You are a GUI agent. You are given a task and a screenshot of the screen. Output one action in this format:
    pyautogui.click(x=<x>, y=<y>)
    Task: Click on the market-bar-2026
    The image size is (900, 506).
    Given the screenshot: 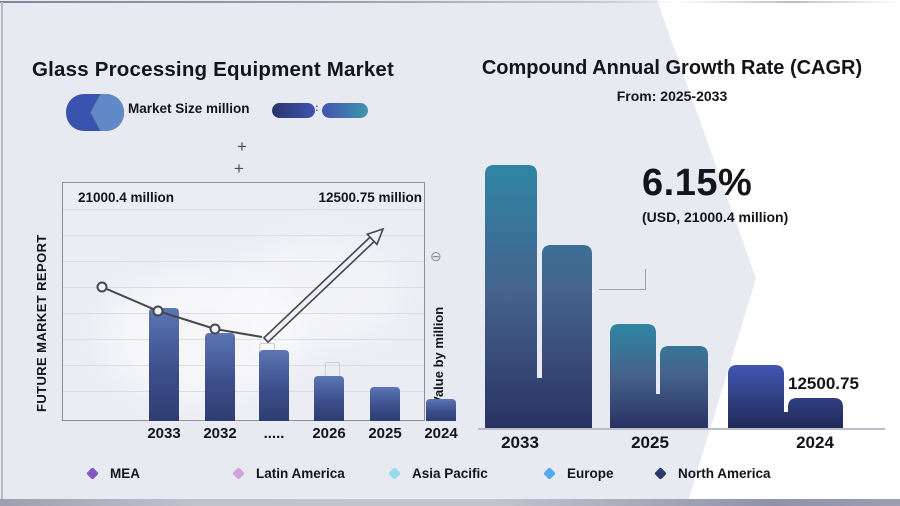 What is the action you would take?
    pyautogui.click(x=329, y=398)
    